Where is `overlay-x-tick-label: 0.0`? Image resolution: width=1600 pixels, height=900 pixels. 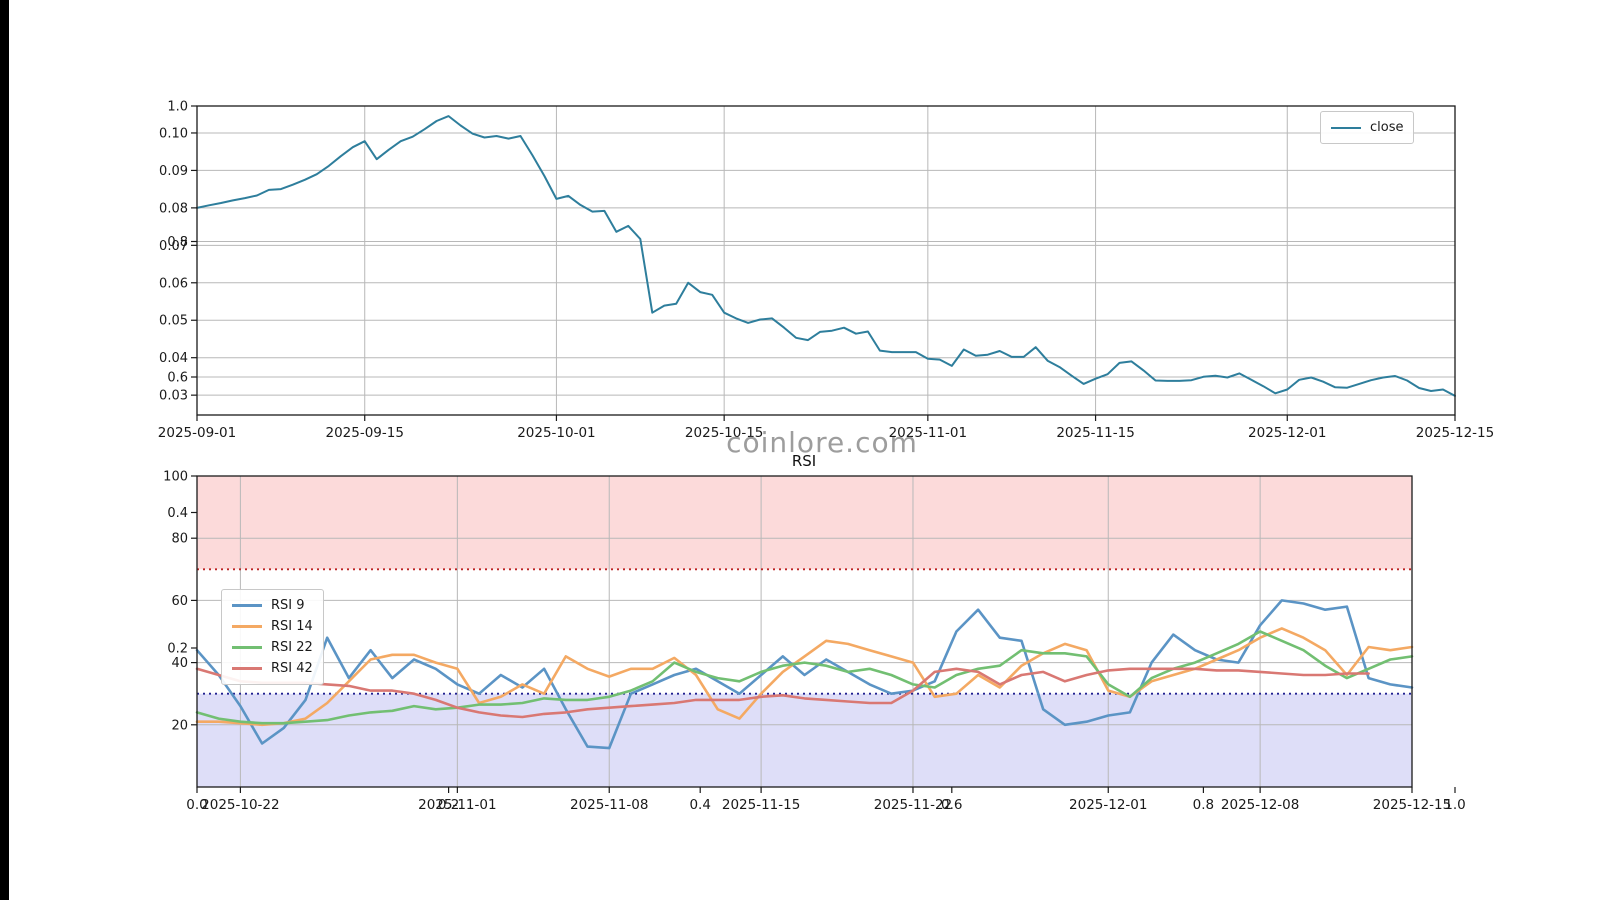 overlay-x-tick-label: 0.0 is located at coordinates (196, 805).